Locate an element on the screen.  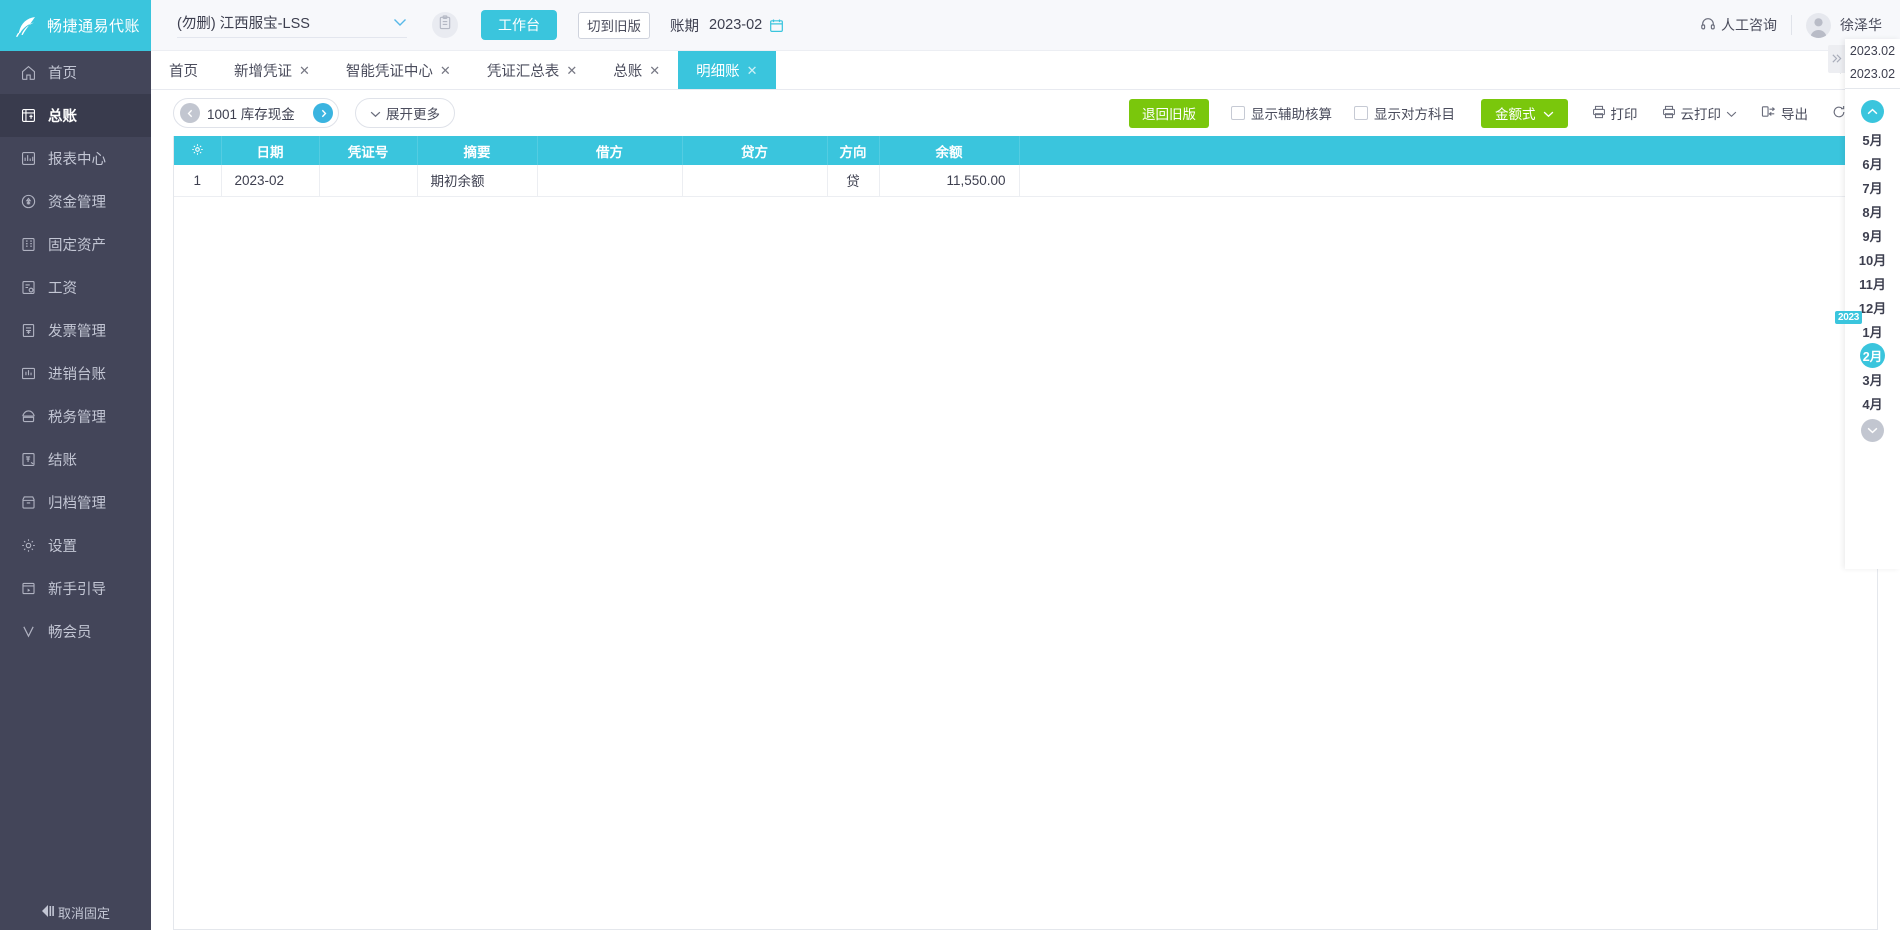
sidebar-item-settings: 设置 is located at coordinates (75, 545).